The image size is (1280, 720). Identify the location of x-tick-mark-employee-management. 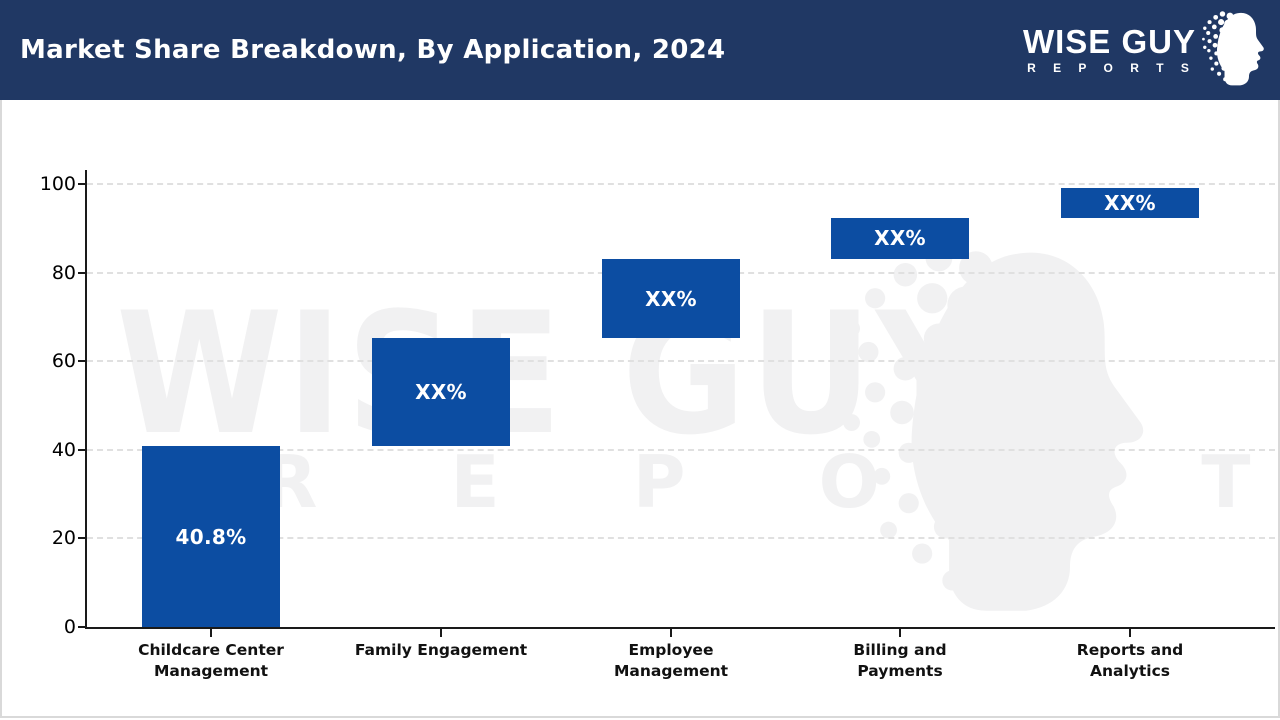
(671, 633).